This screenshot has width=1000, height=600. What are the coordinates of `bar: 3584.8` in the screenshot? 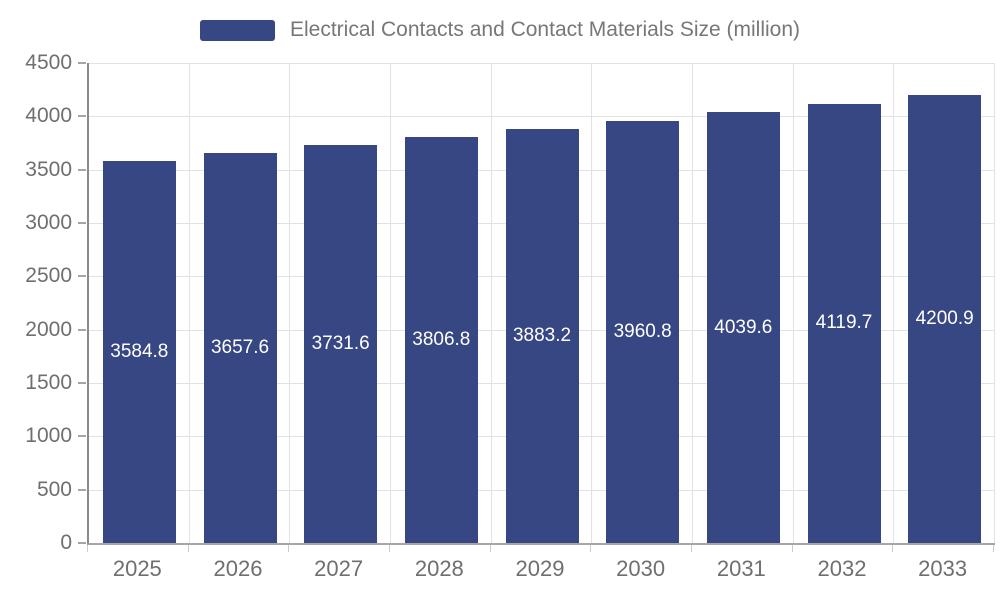 It's located at (139, 351).